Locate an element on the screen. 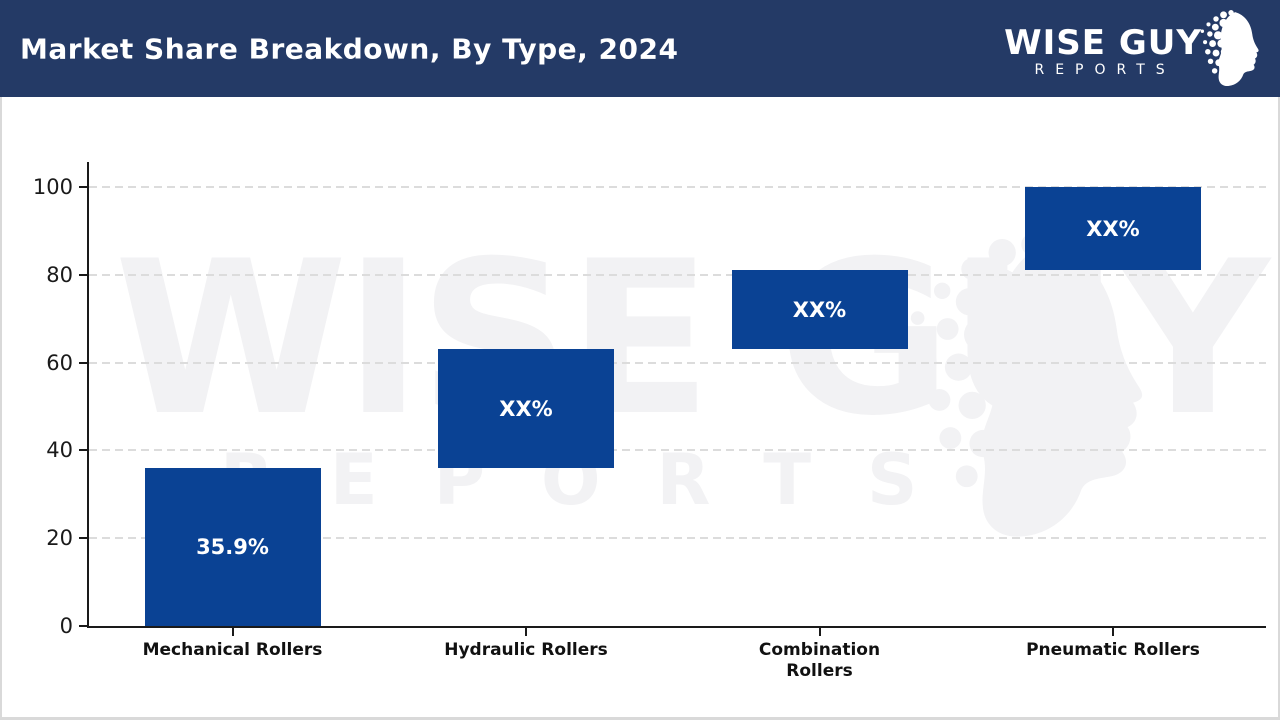 Image resolution: width=1280 pixels, height=720 pixels. logo-text: WISE GUY REPORTS is located at coordinates (1103, 52).